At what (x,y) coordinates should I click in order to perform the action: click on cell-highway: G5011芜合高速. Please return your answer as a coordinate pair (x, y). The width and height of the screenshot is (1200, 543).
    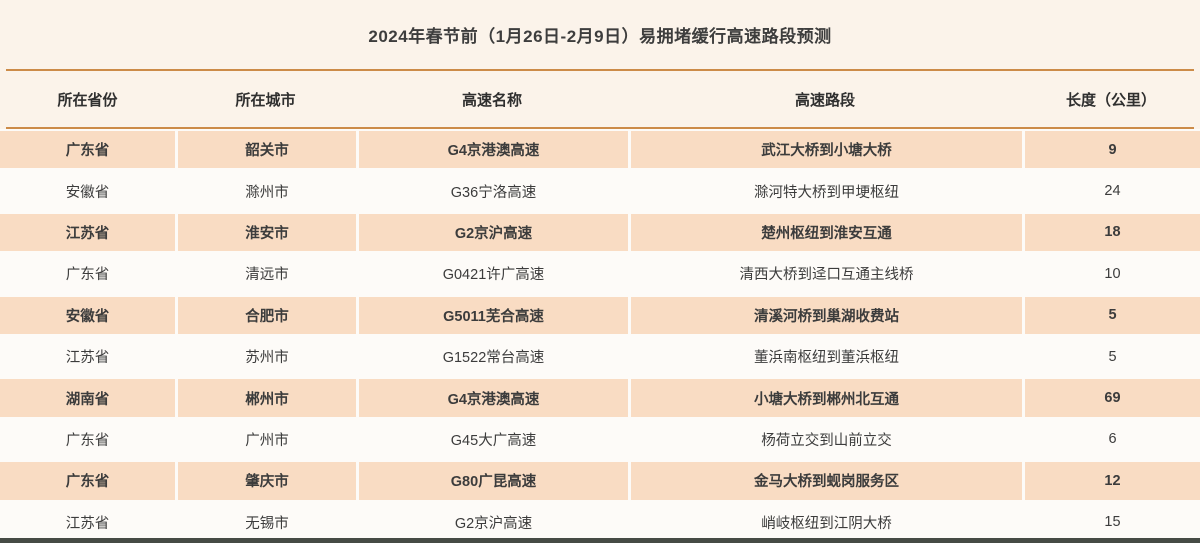
    Looking at the image, I should click on (492, 315).